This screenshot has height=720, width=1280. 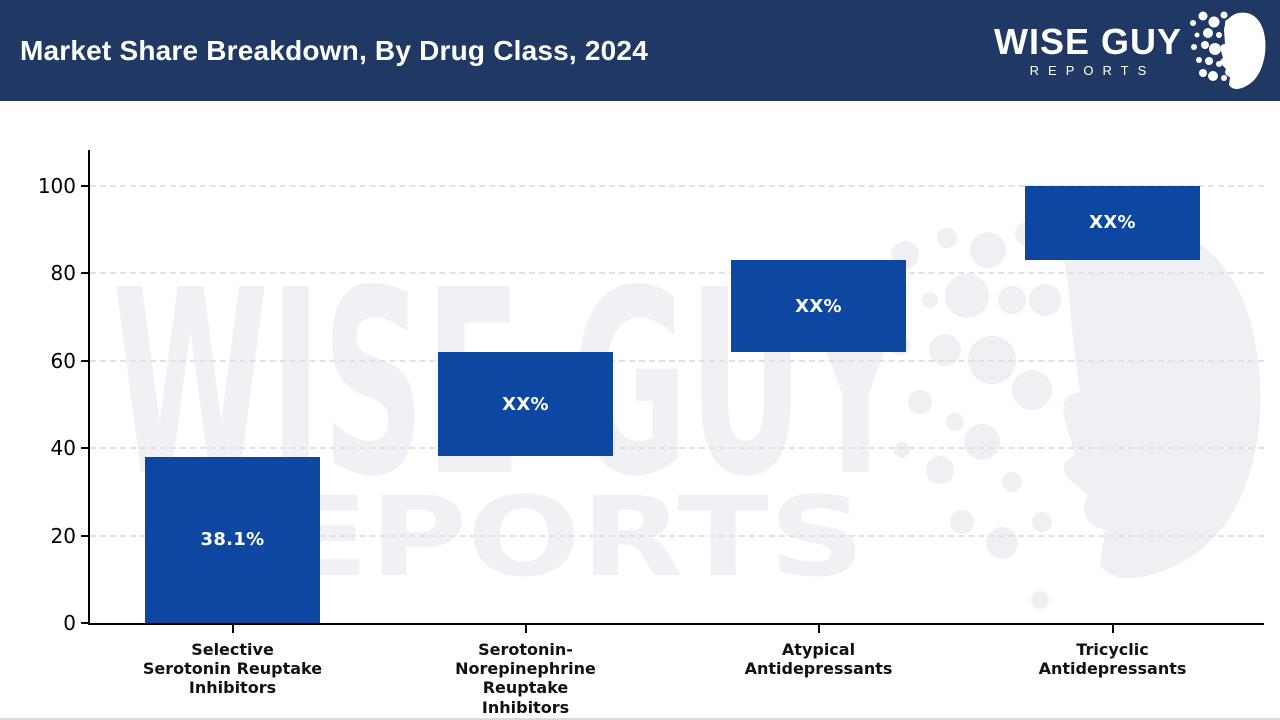 What do you see at coordinates (1087, 42) in the screenshot?
I see `logo-wordmark: WISE GUY` at bounding box center [1087, 42].